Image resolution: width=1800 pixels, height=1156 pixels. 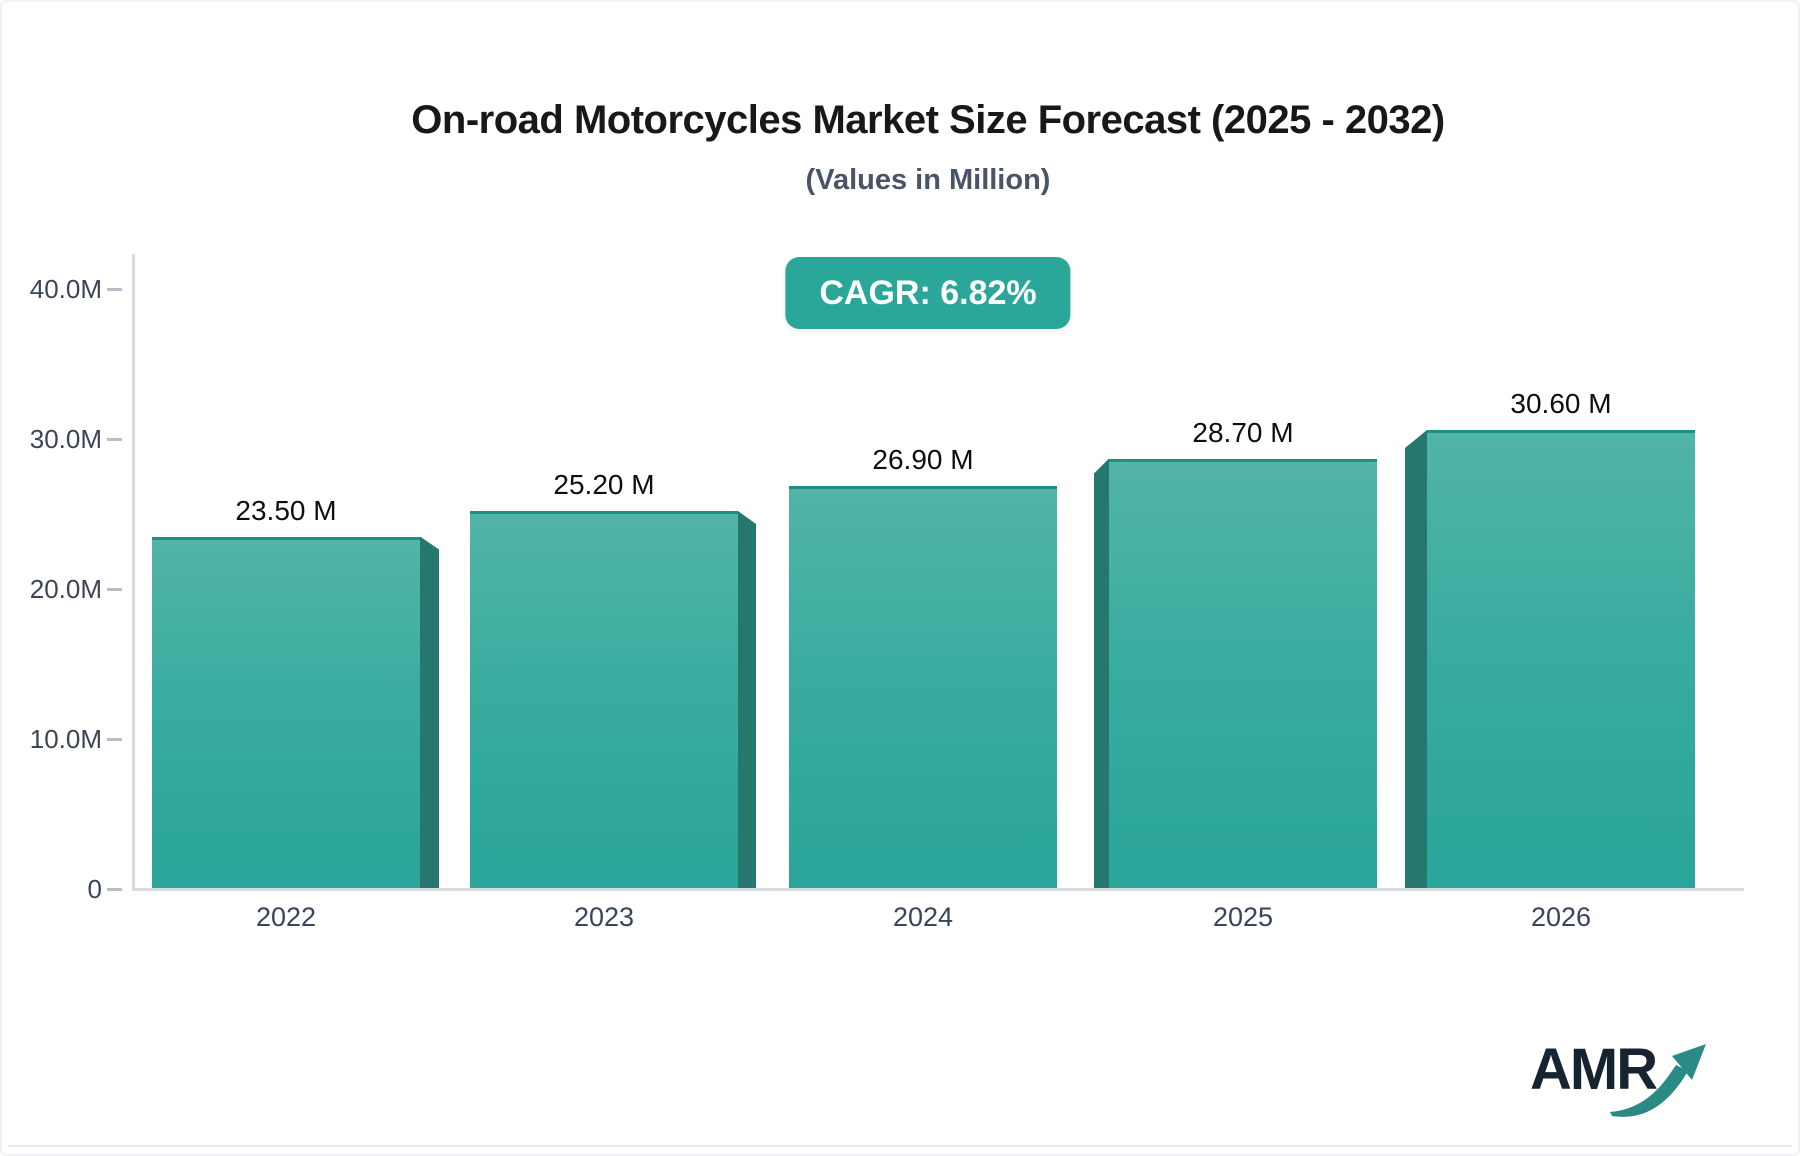 What do you see at coordinates (429, 712) in the screenshot?
I see `bar-3d-side-2022` at bounding box center [429, 712].